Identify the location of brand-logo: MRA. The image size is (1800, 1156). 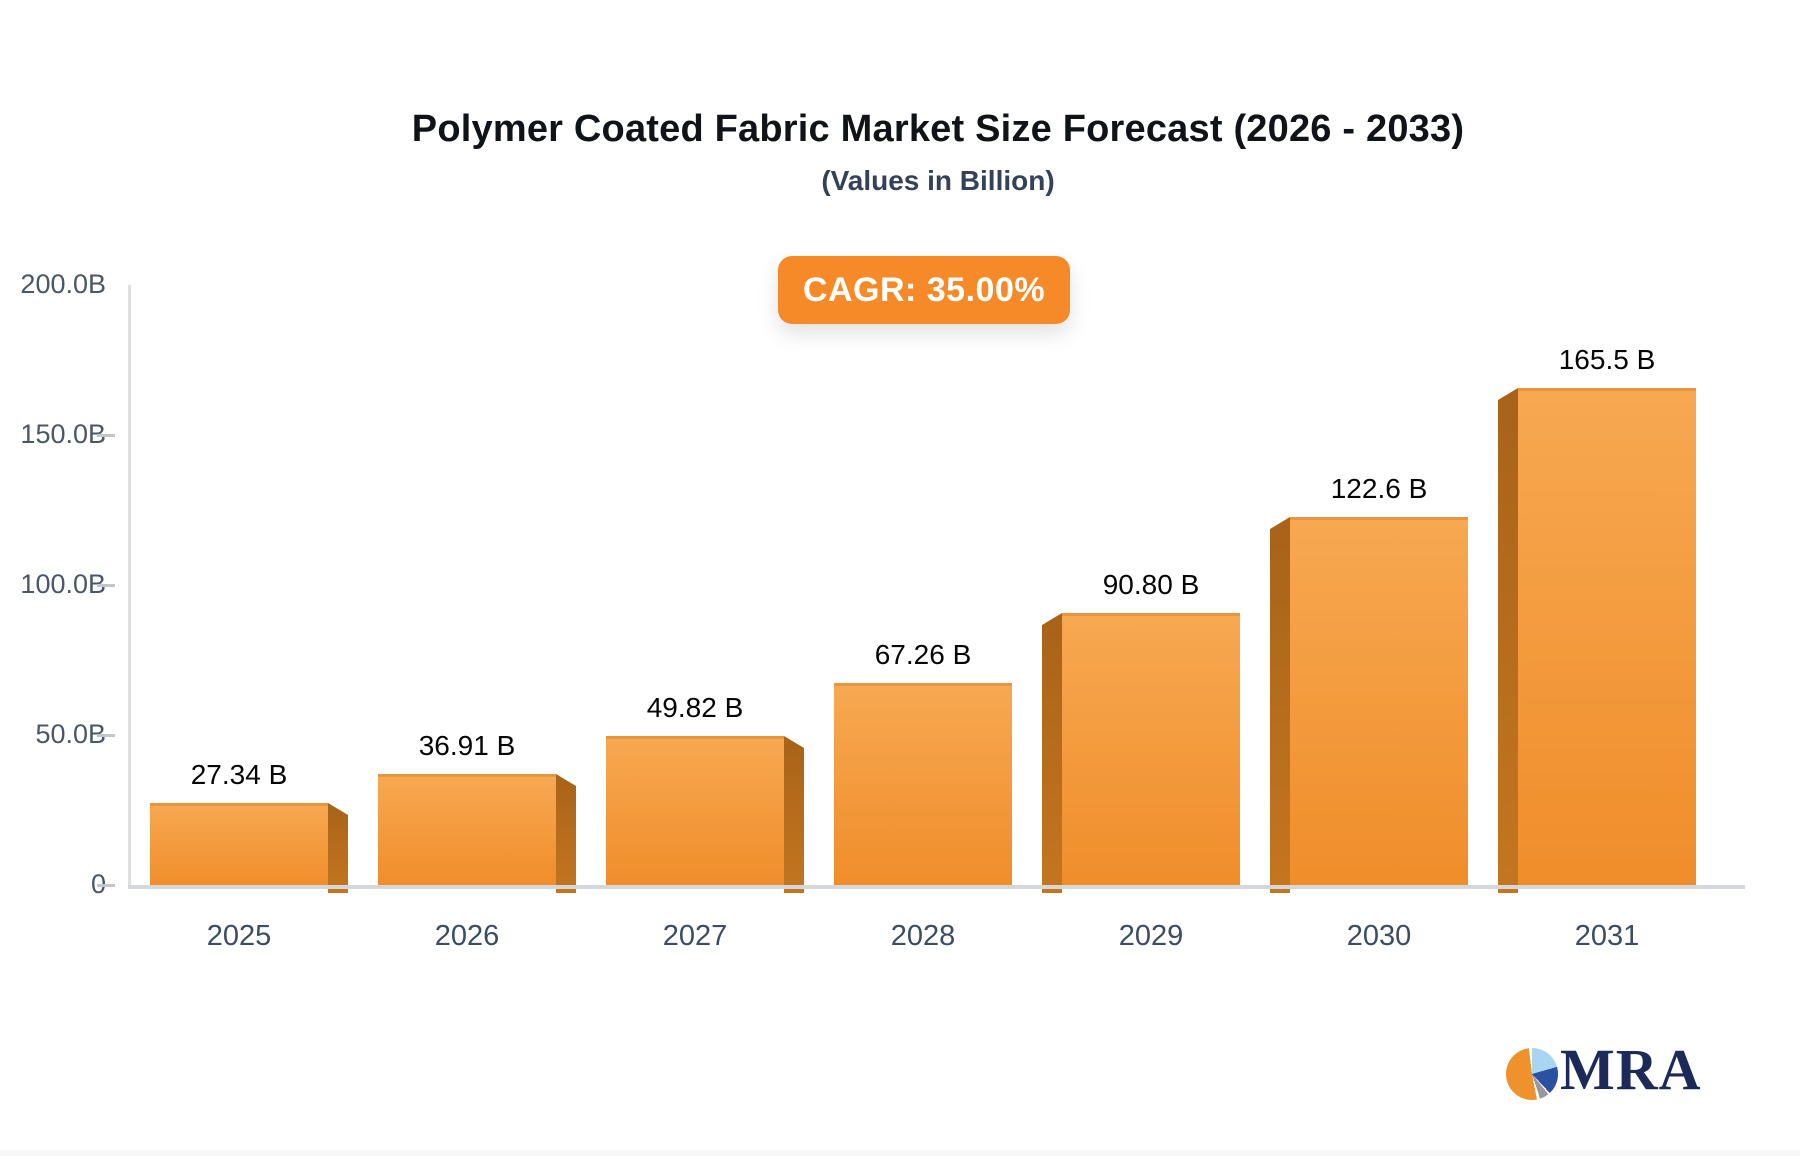
(1604, 1069).